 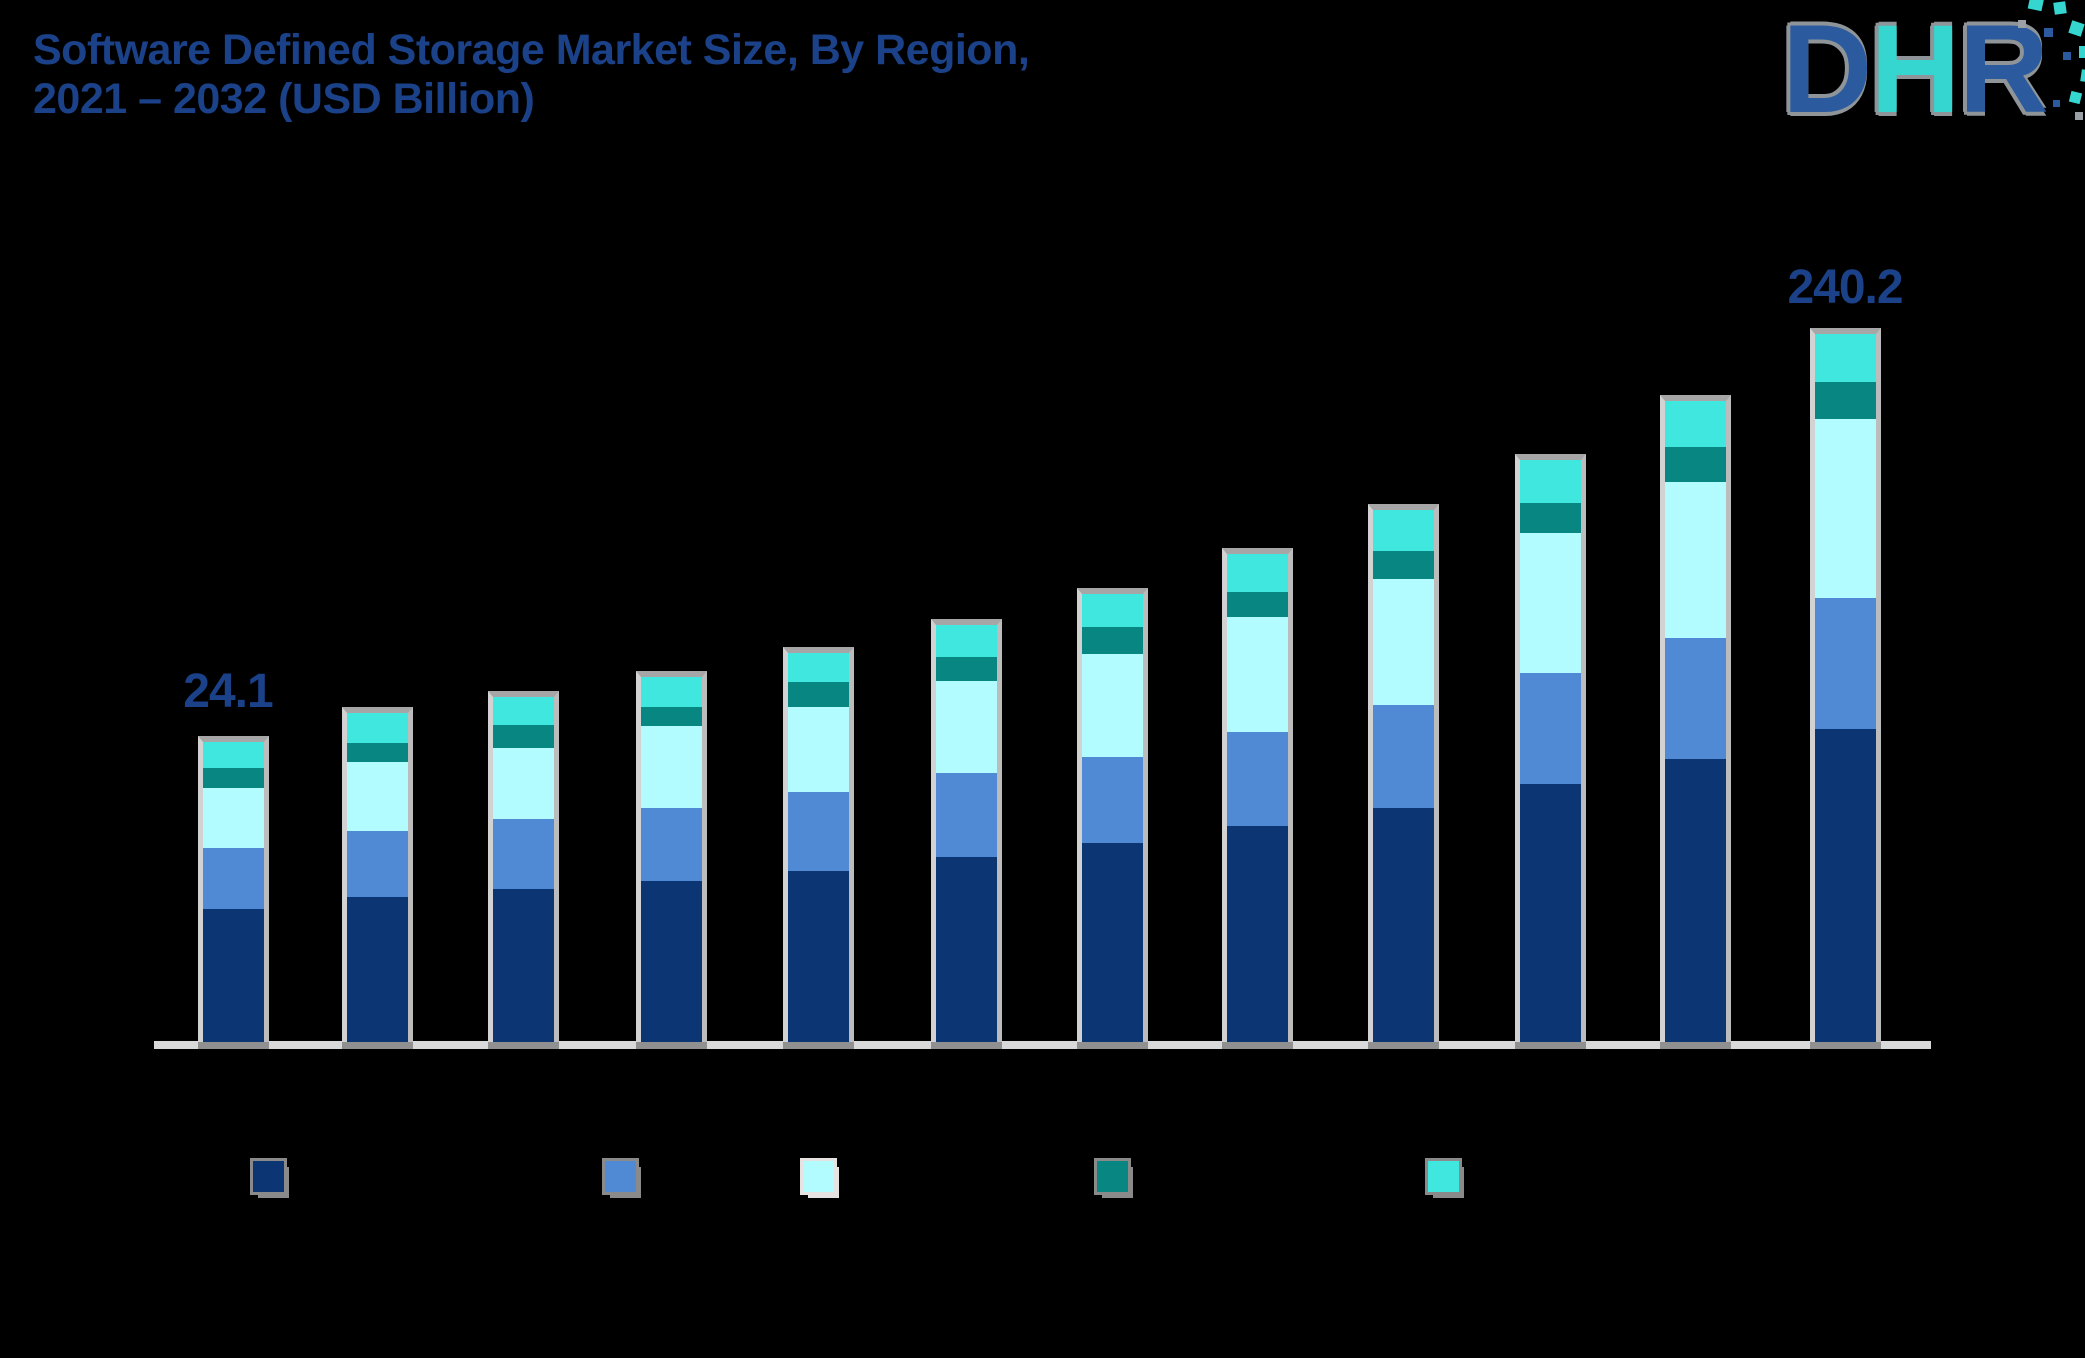 I want to click on bar-shadow-2023, so click(x=523, y=1045).